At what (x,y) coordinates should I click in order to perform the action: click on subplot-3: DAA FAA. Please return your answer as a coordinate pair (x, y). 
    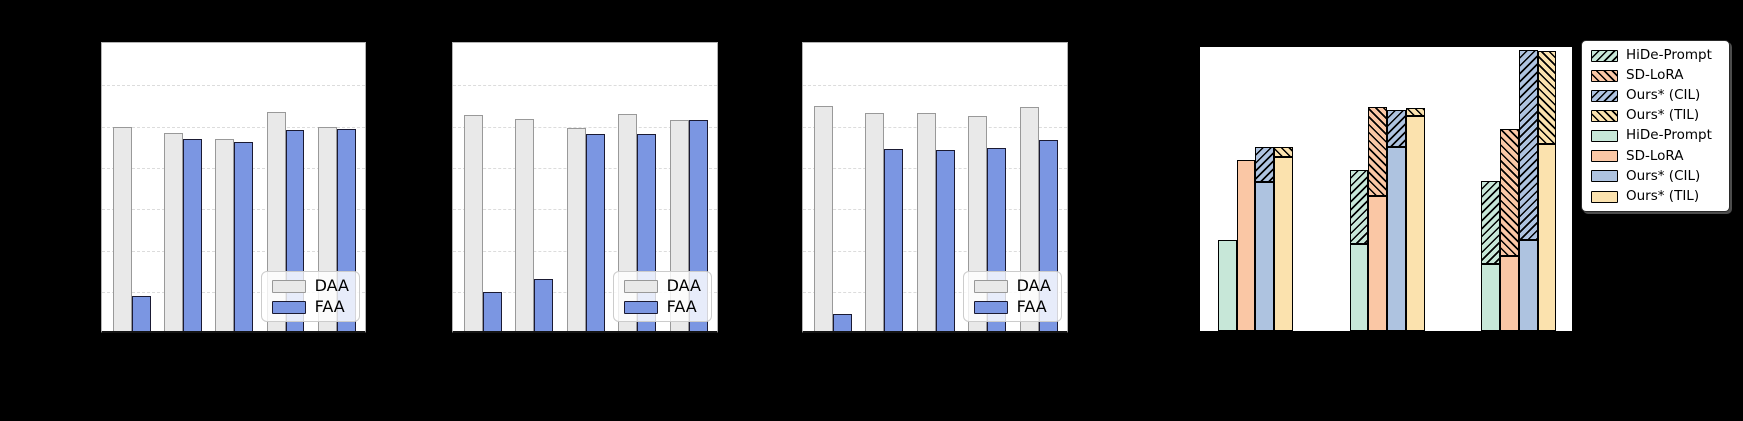
    Looking at the image, I should click on (935, 187).